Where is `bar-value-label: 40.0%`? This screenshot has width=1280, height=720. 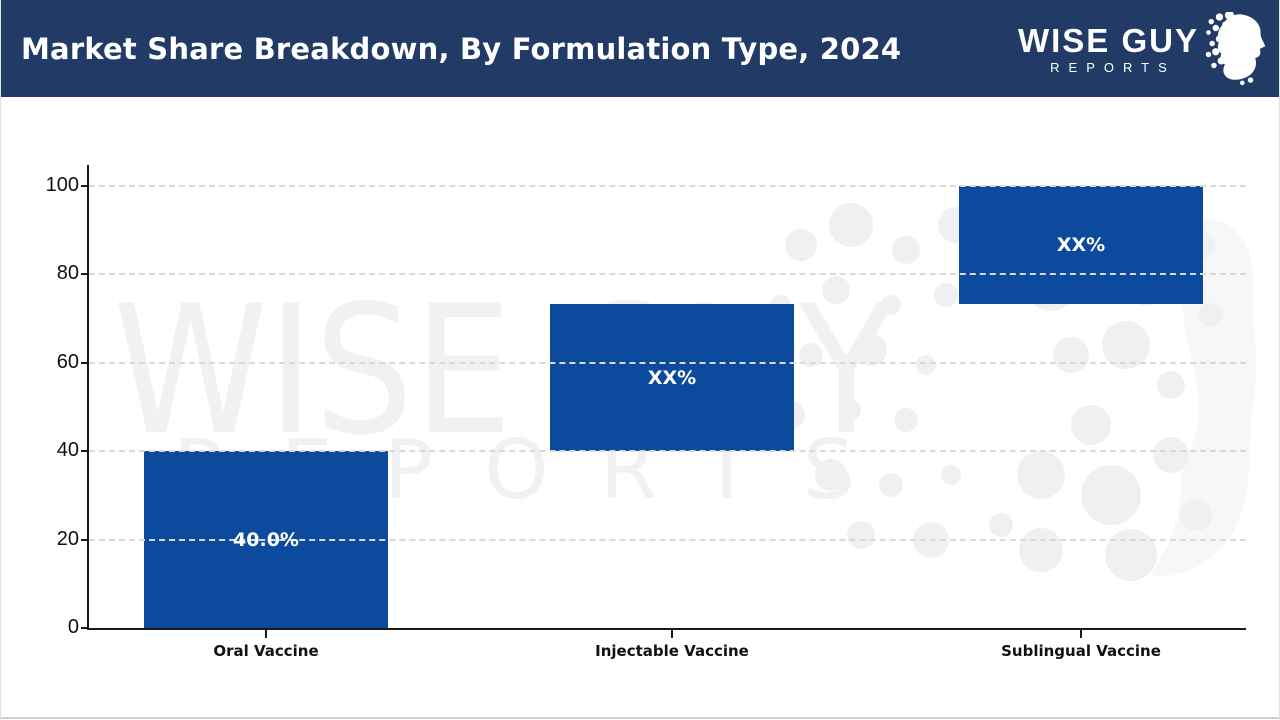 bar-value-label: 40.0% is located at coordinates (266, 539).